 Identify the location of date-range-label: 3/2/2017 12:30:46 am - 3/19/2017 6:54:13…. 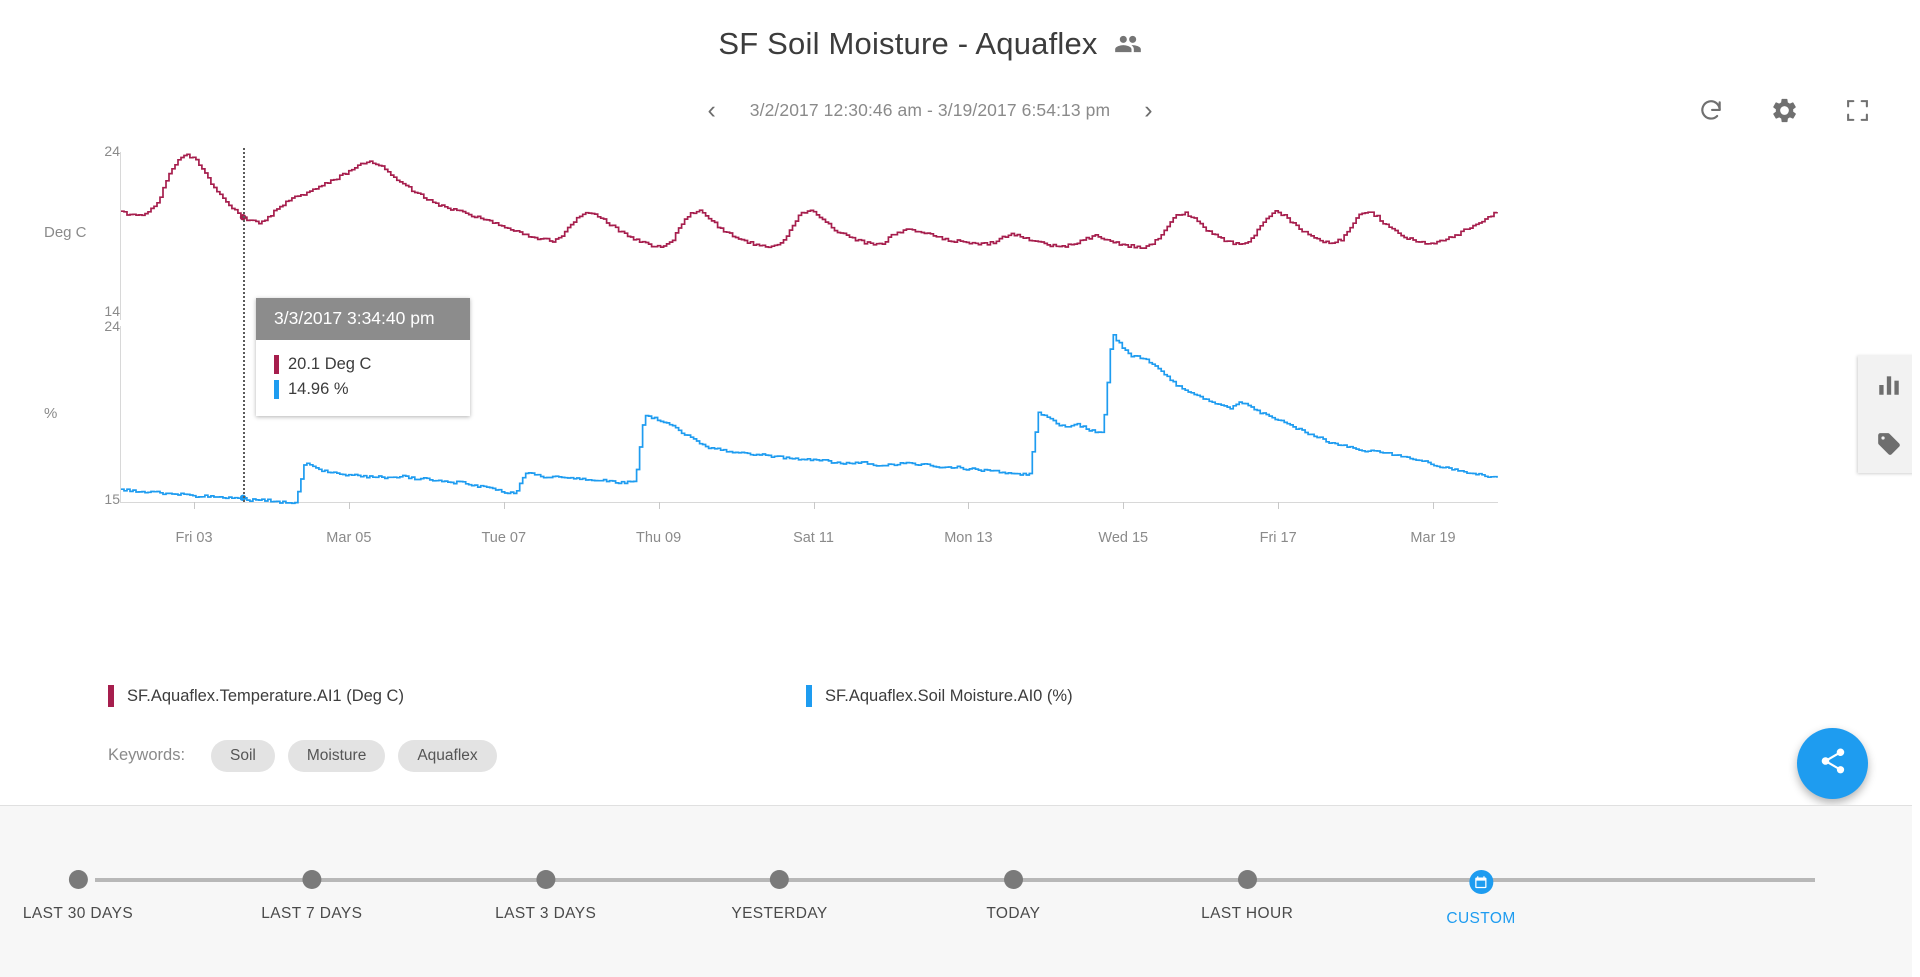
(930, 110).